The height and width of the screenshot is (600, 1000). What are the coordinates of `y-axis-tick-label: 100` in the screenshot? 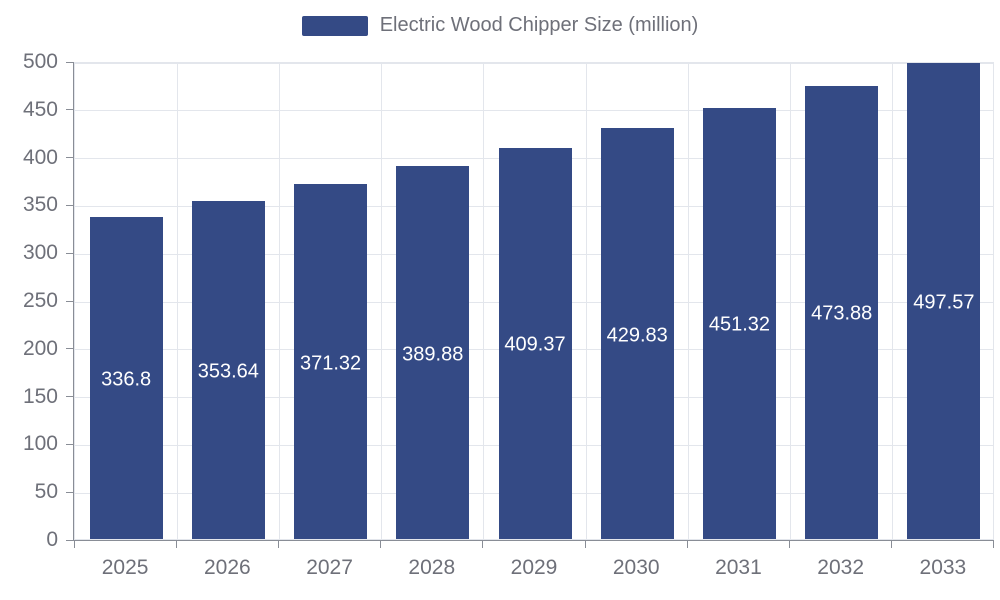 It's located at (40, 444).